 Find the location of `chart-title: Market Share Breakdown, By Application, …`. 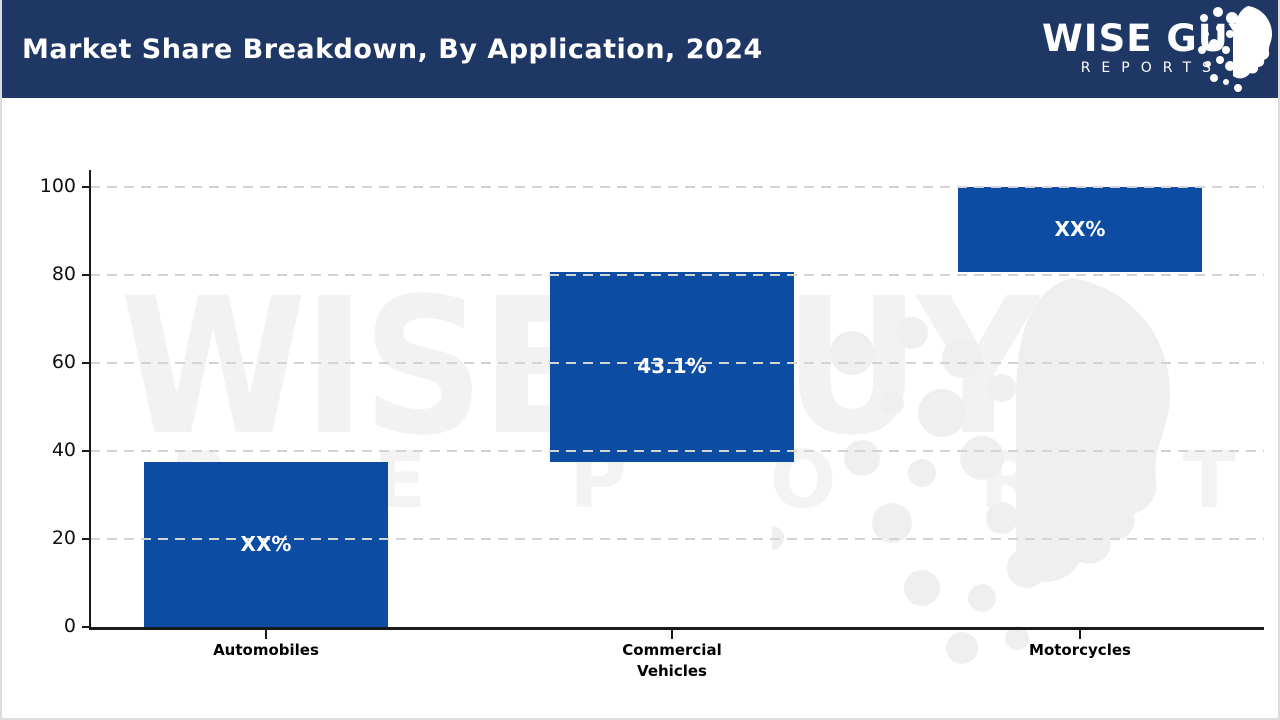

chart-title: Market Share Breakdown, By Application, … is located at coordinates (392, 49).